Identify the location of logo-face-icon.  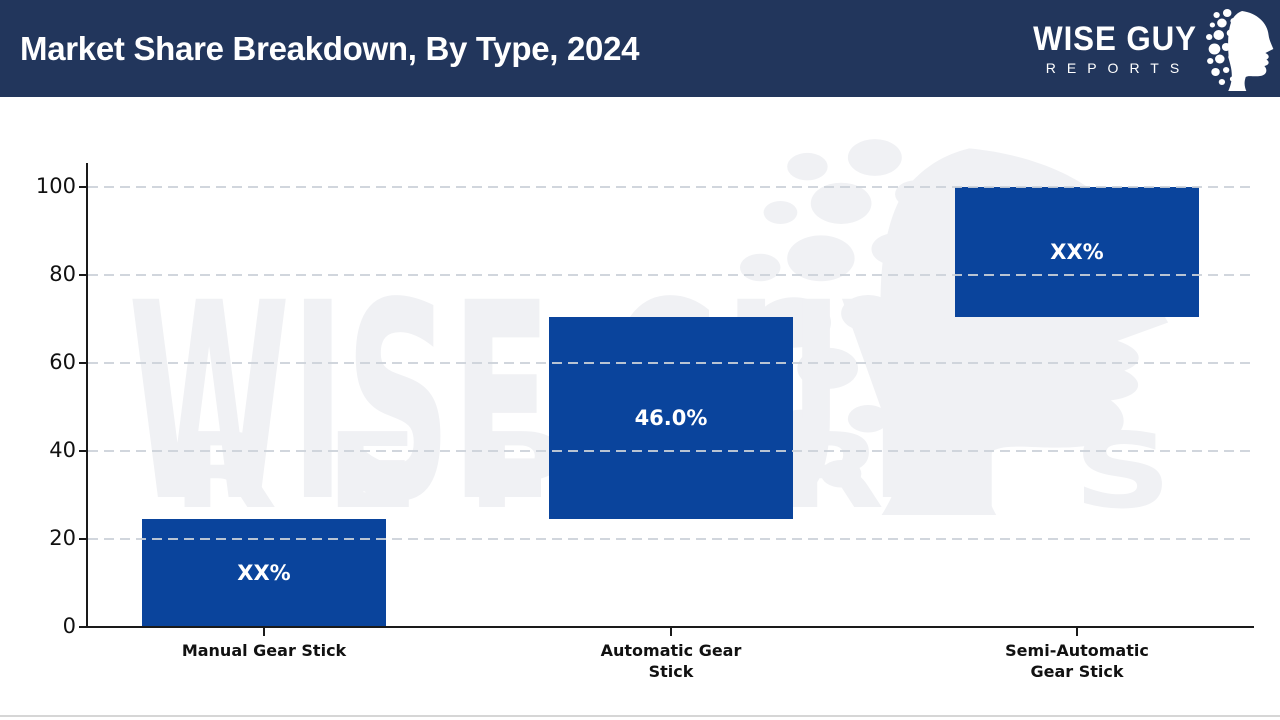
(1240, 49).